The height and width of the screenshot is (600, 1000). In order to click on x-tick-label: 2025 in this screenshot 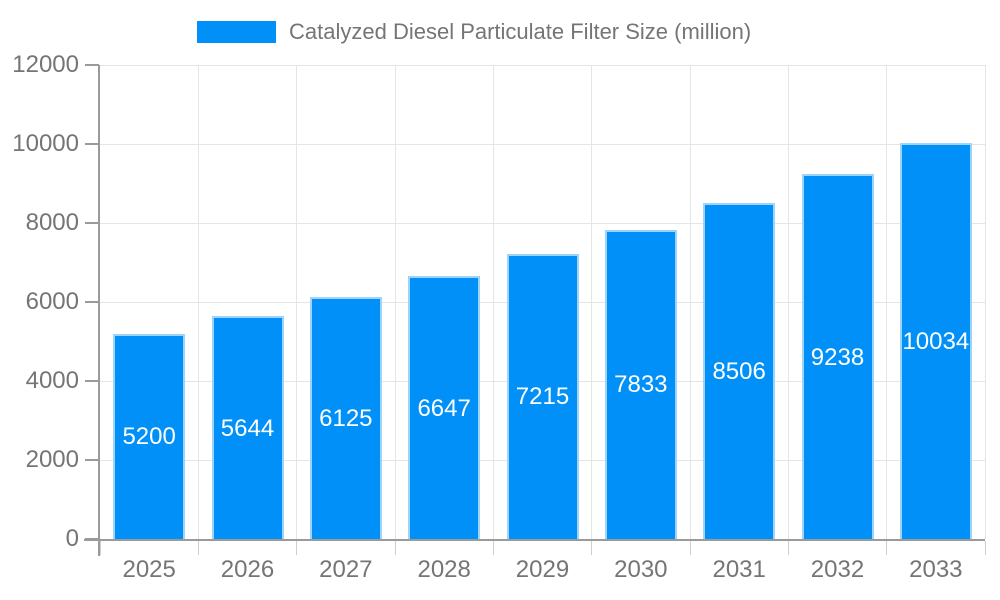, I will do `click(149, 569)`.